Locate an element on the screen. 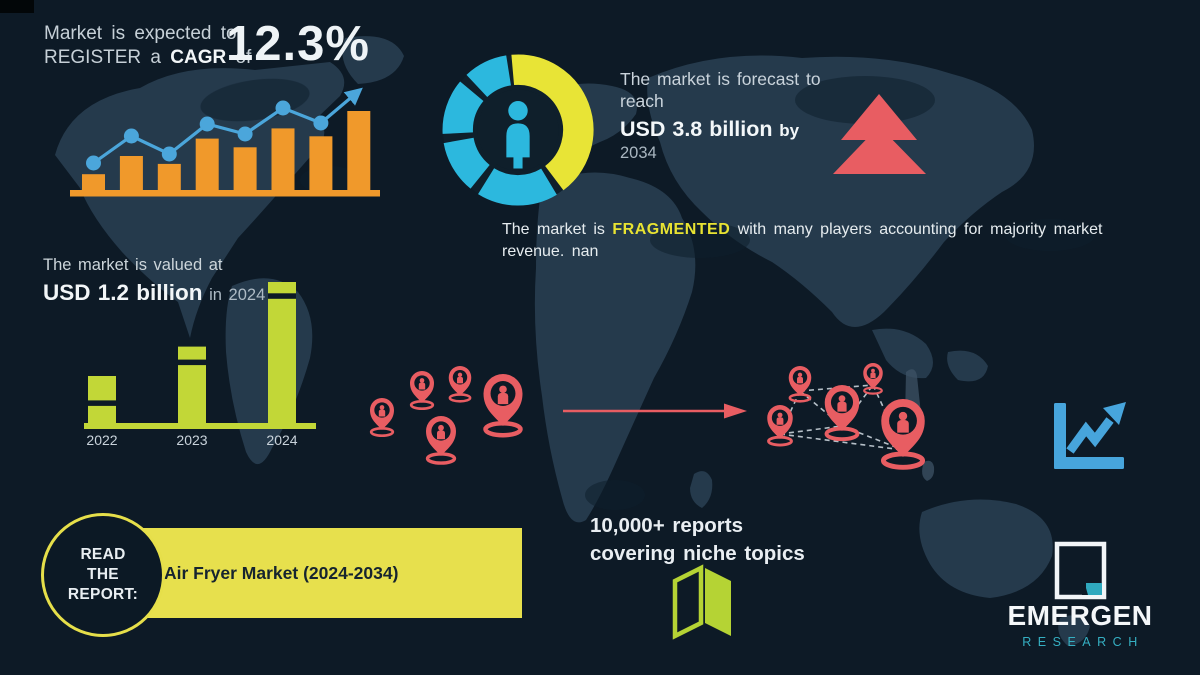 This screenshot has height=675, width=1200. svg-text: 2022 is located at coordinates (101, 440).